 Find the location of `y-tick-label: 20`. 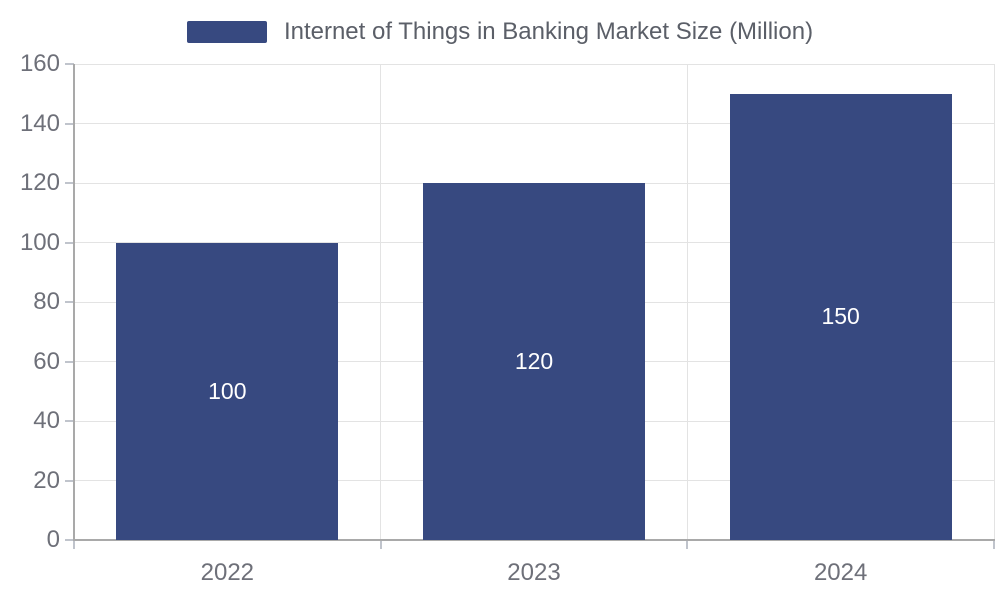

y-tick-label: 20 is located at coordinates (46, 480).